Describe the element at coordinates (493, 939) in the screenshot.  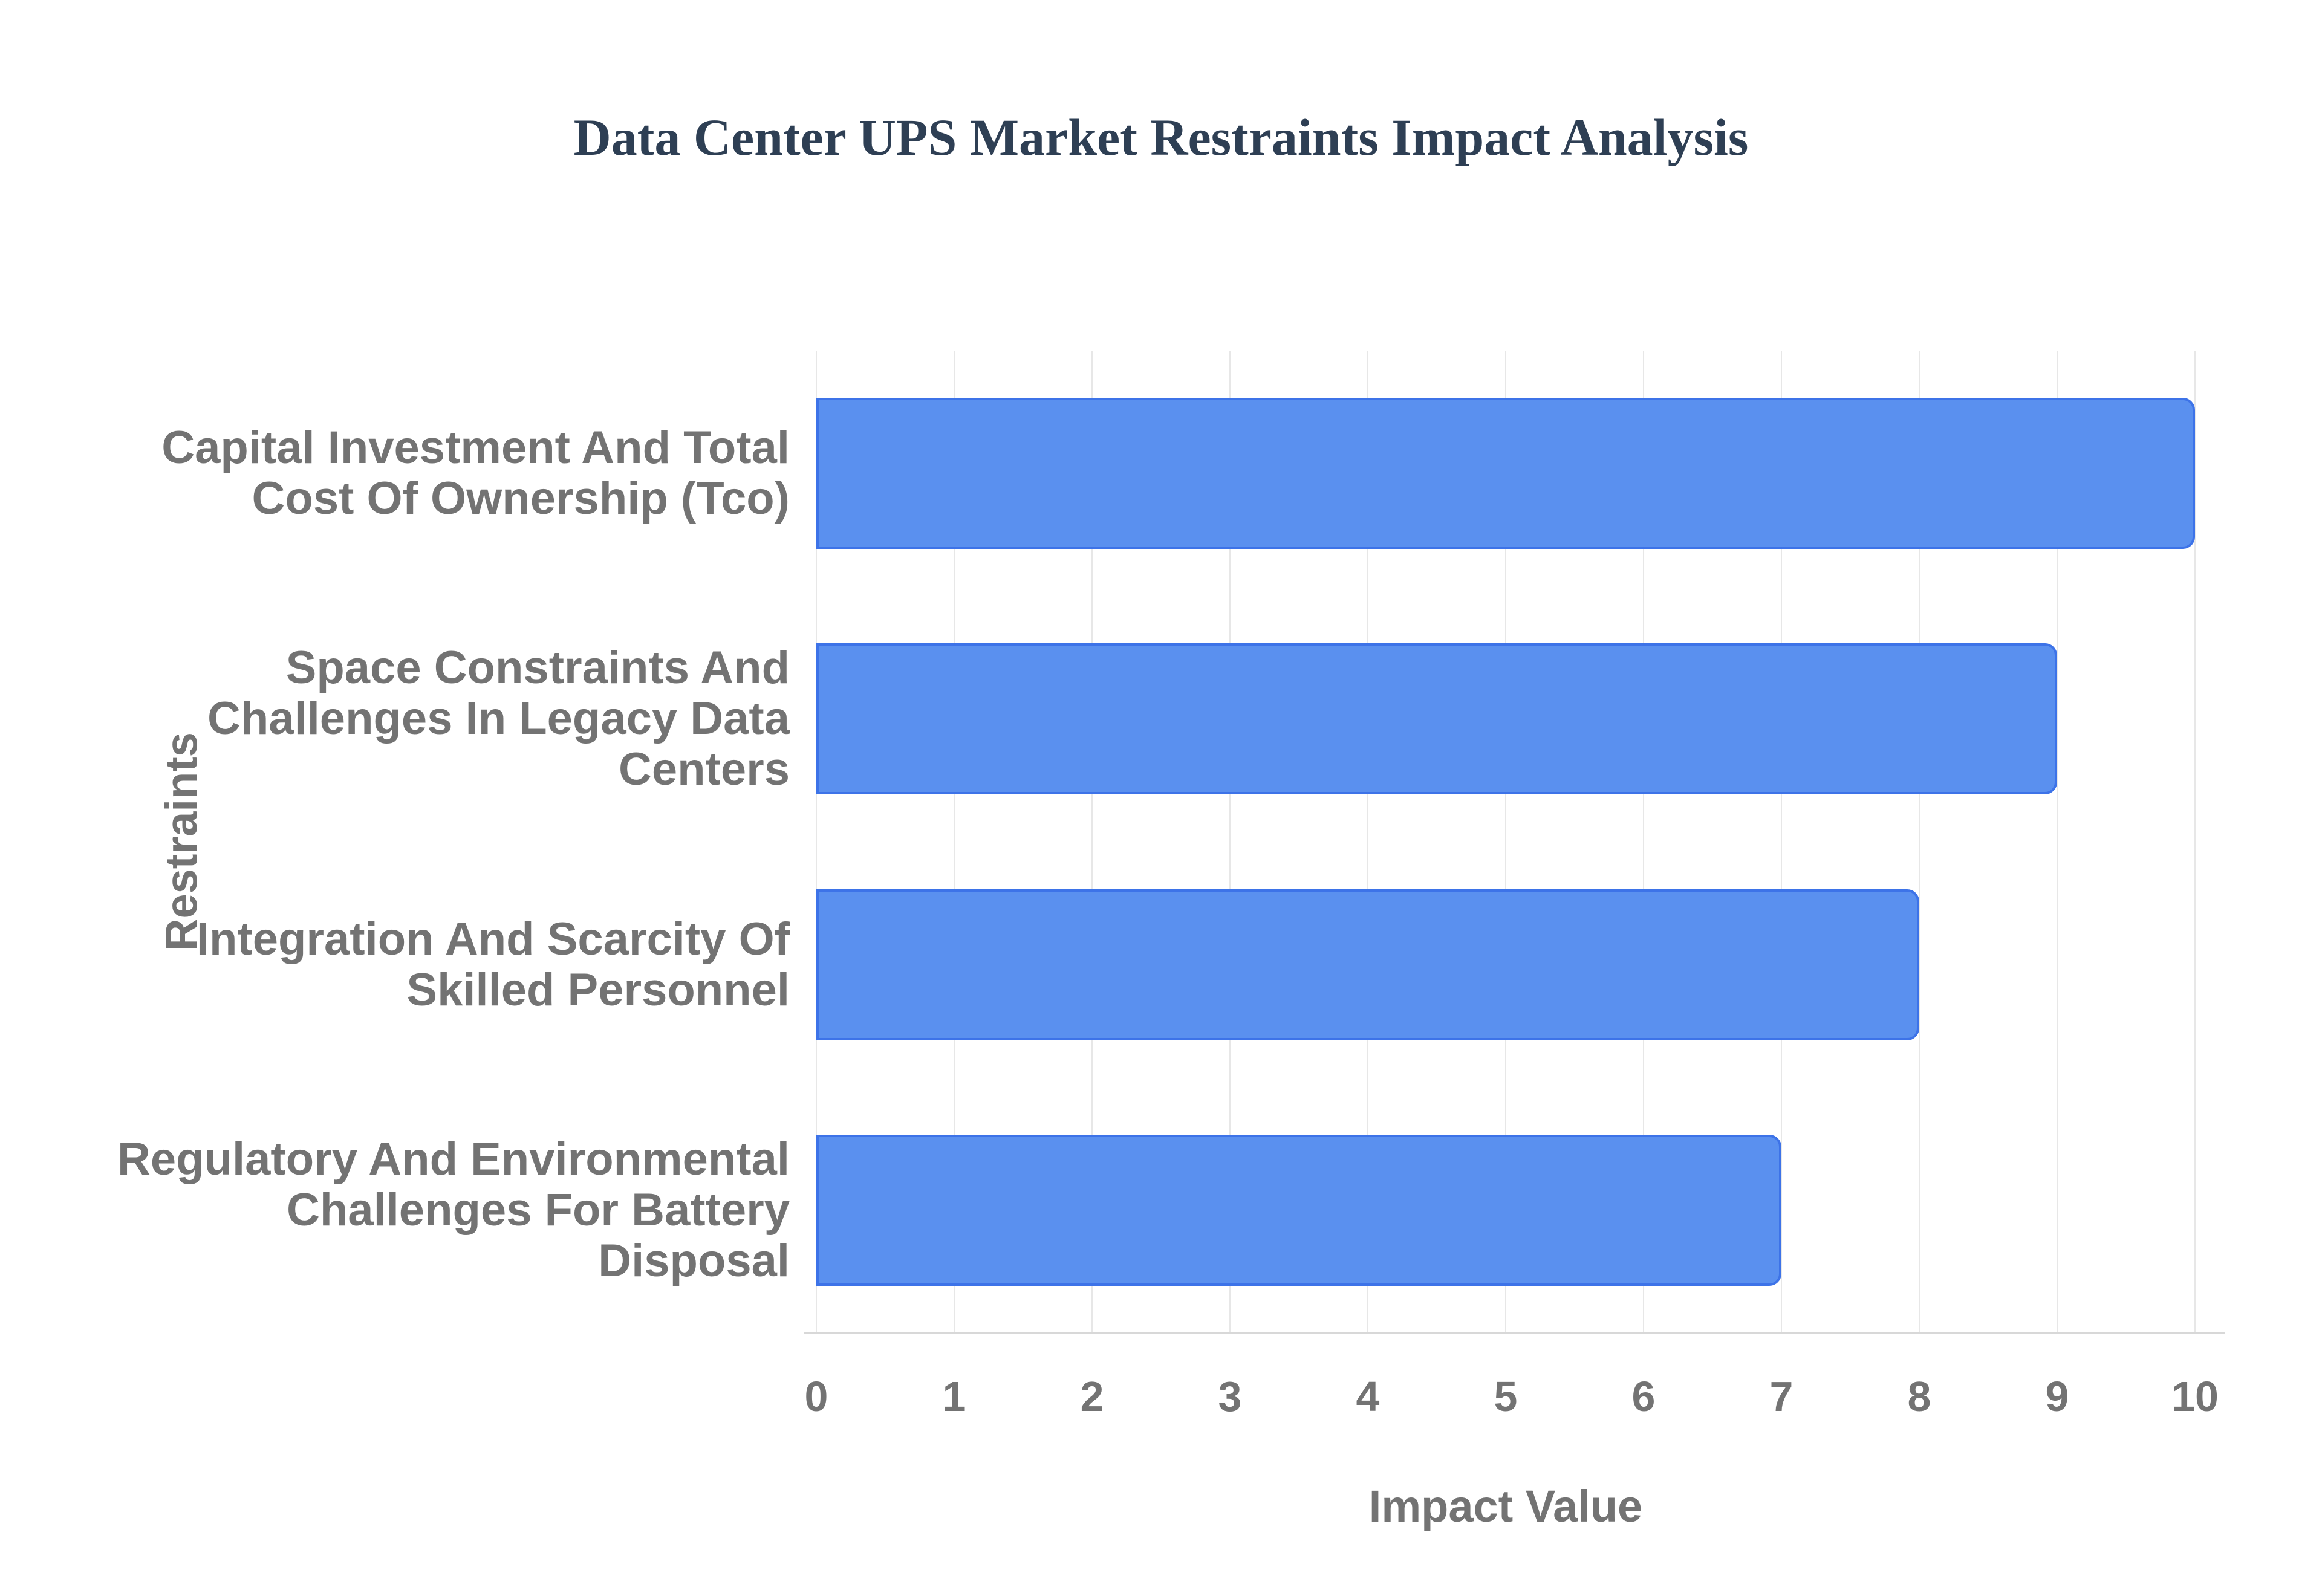
I see `category-label-line: Integration And Scarcity Of` at that location.